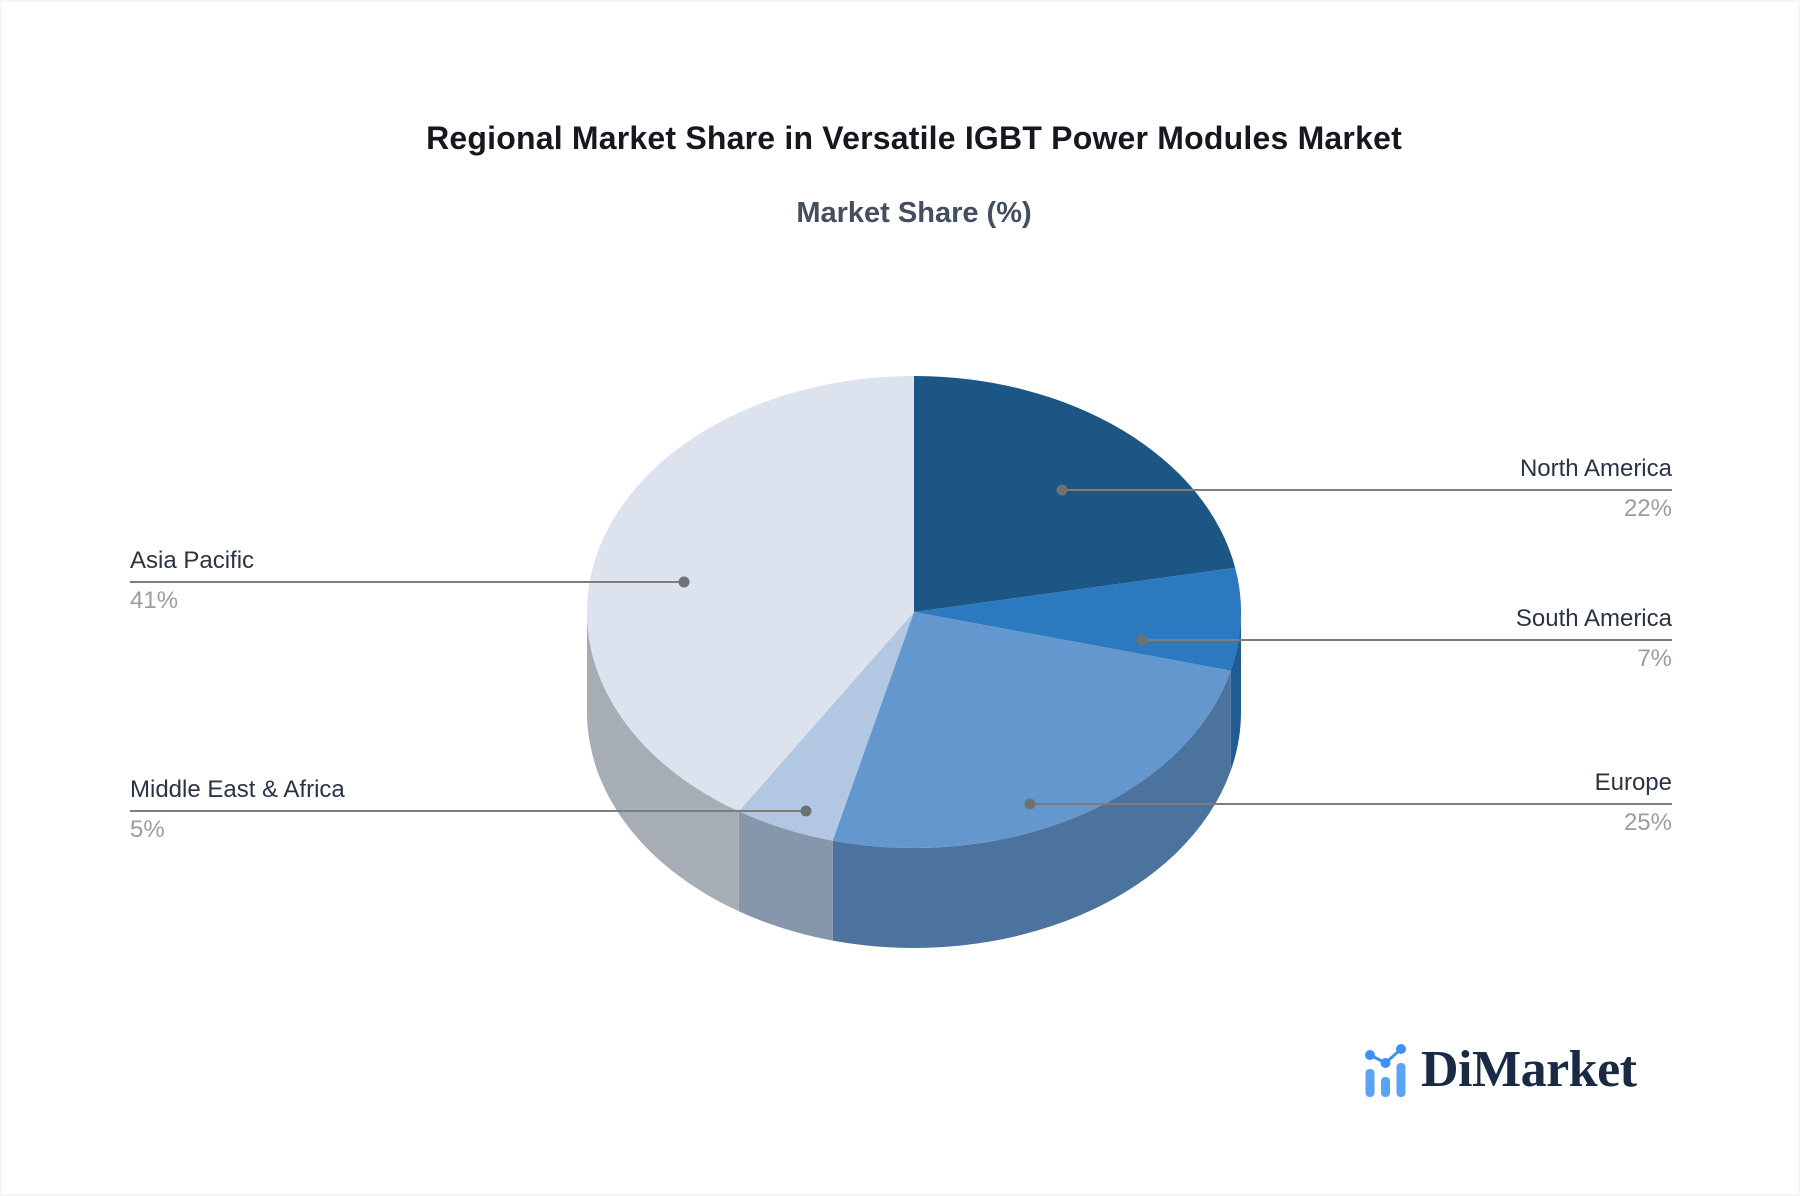 The image size is (1800, 1196). I want to click on slice-label: North America, so click(1595, 468).